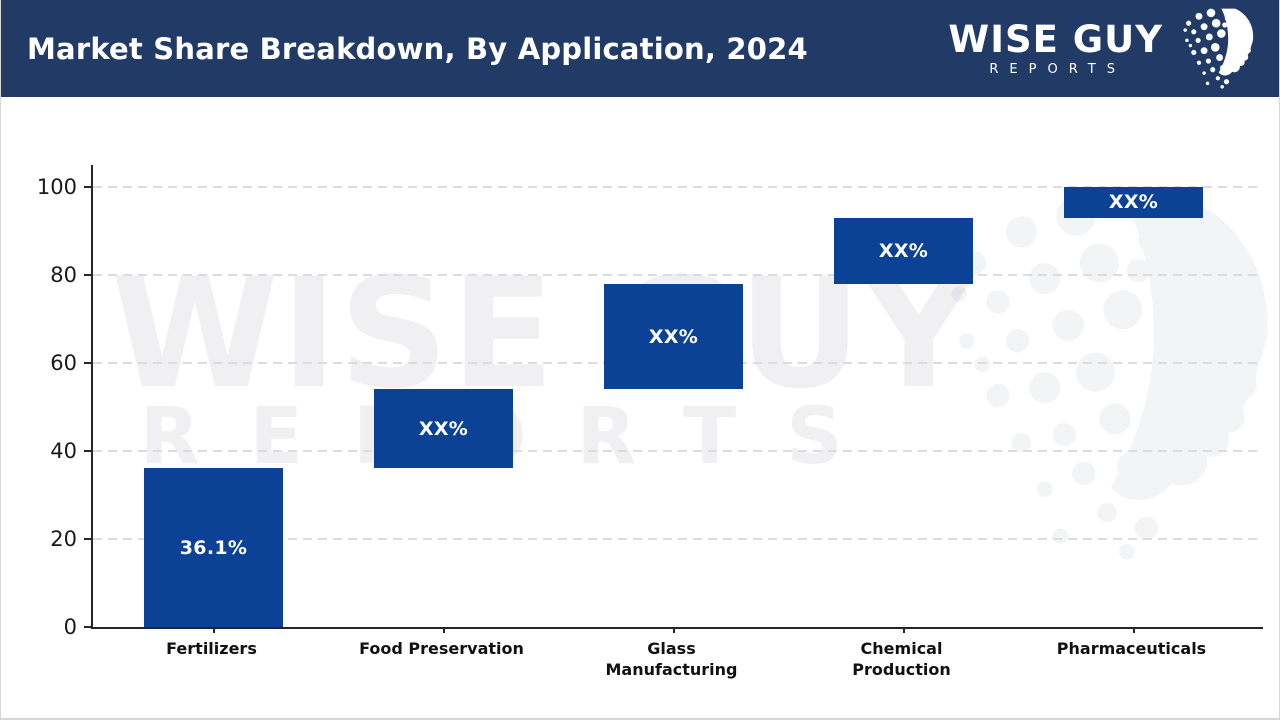 The image size is (1280, 720). What do you see at coordinates (56, 187) in the screenshot?
I see `y-tick-label: 100` at bounding box center [56, 187].